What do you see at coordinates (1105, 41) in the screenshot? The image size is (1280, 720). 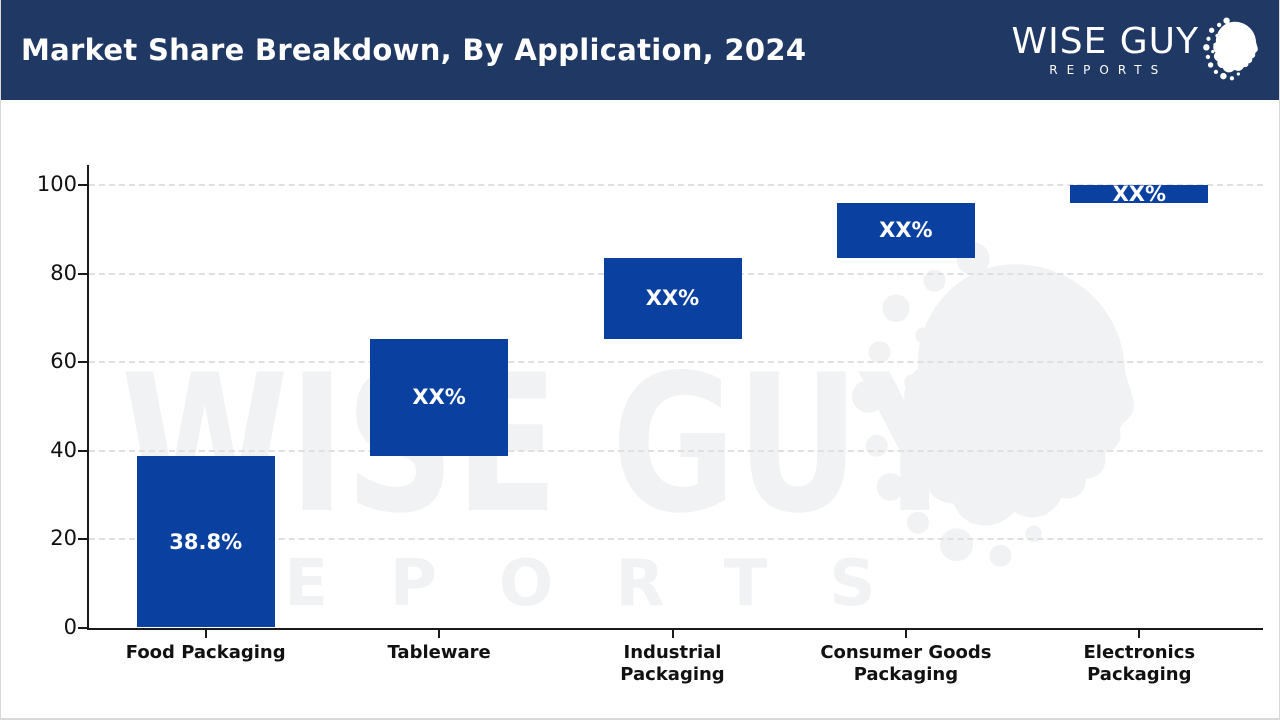 I see `logo-wordmark: WISE GUY` at bounding box center [1105, 41].